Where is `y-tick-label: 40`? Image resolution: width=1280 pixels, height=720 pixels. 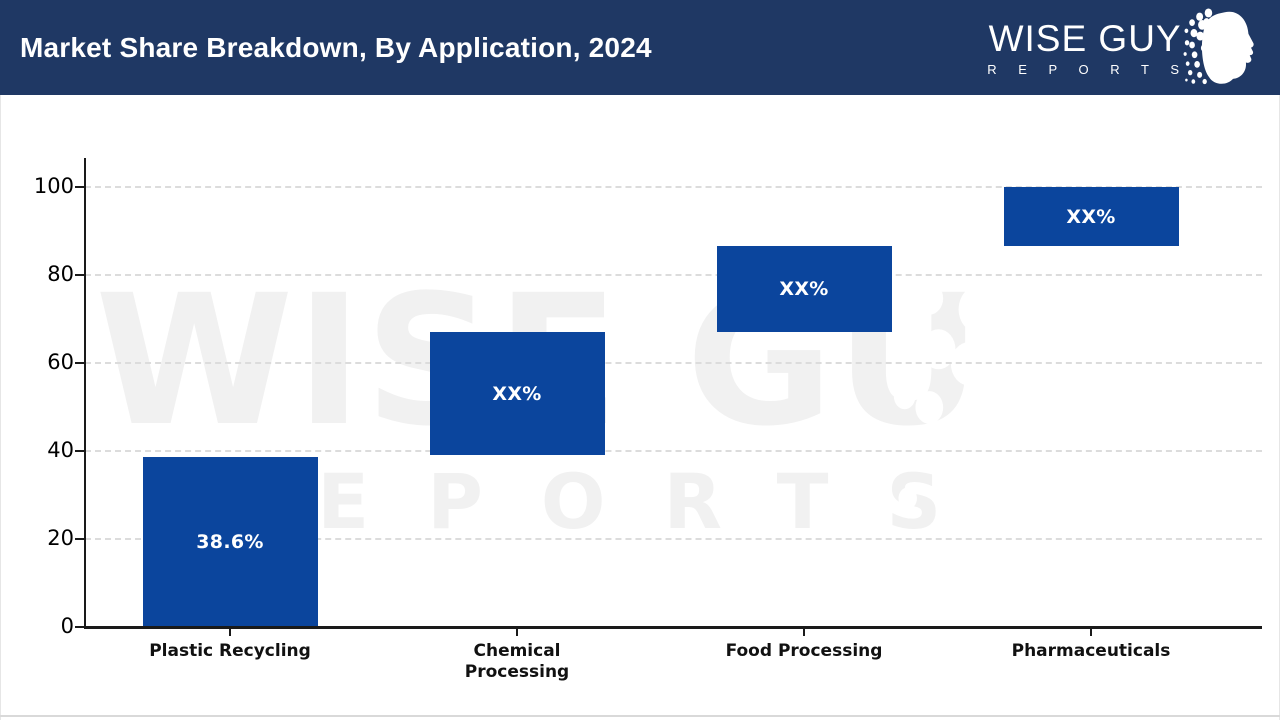
y-tick-label: 40 is located at coordinates (60, 450).